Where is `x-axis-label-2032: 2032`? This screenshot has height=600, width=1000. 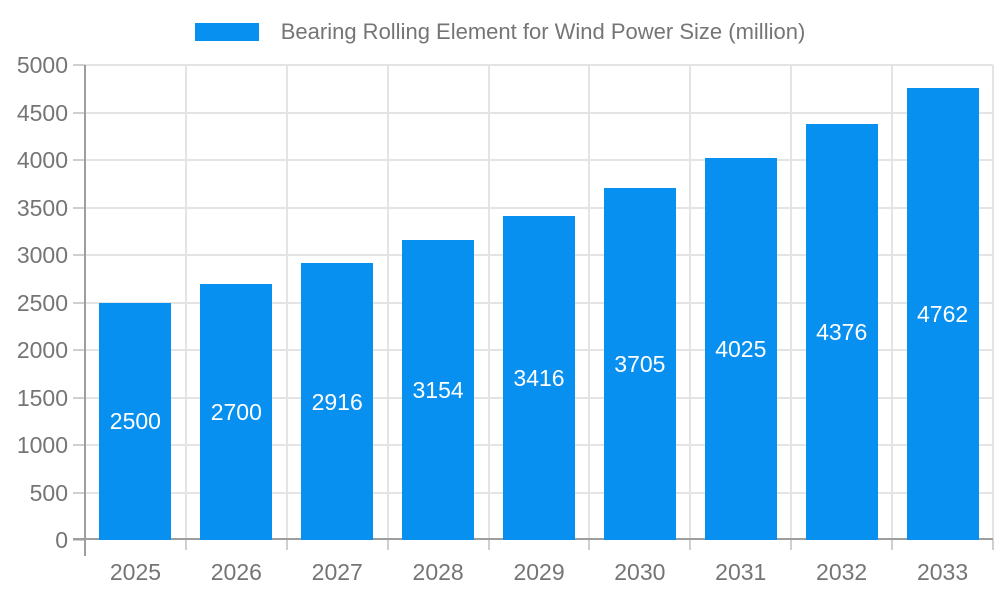 x-axis-label-2032: 2032 is located at coordinates (842, 572).